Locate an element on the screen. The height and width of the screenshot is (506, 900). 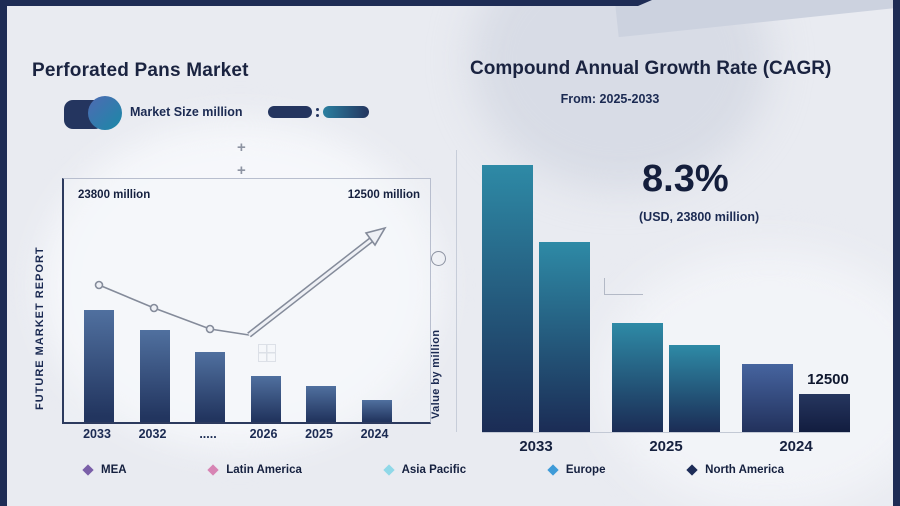
cagr-note: (USD, 23800 million) is located at coordinates (699, 217).